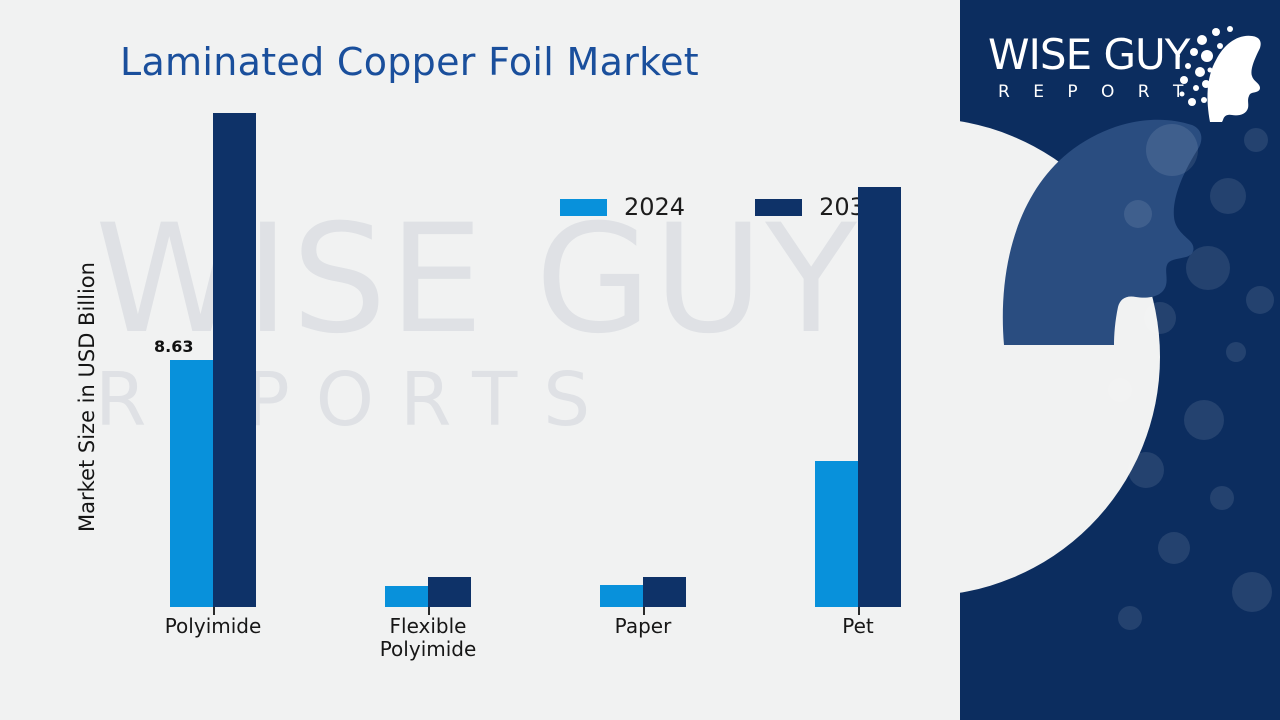 The image size is (1280, 720). I want to click on head-silhouette-icon, so click(1102, 232).